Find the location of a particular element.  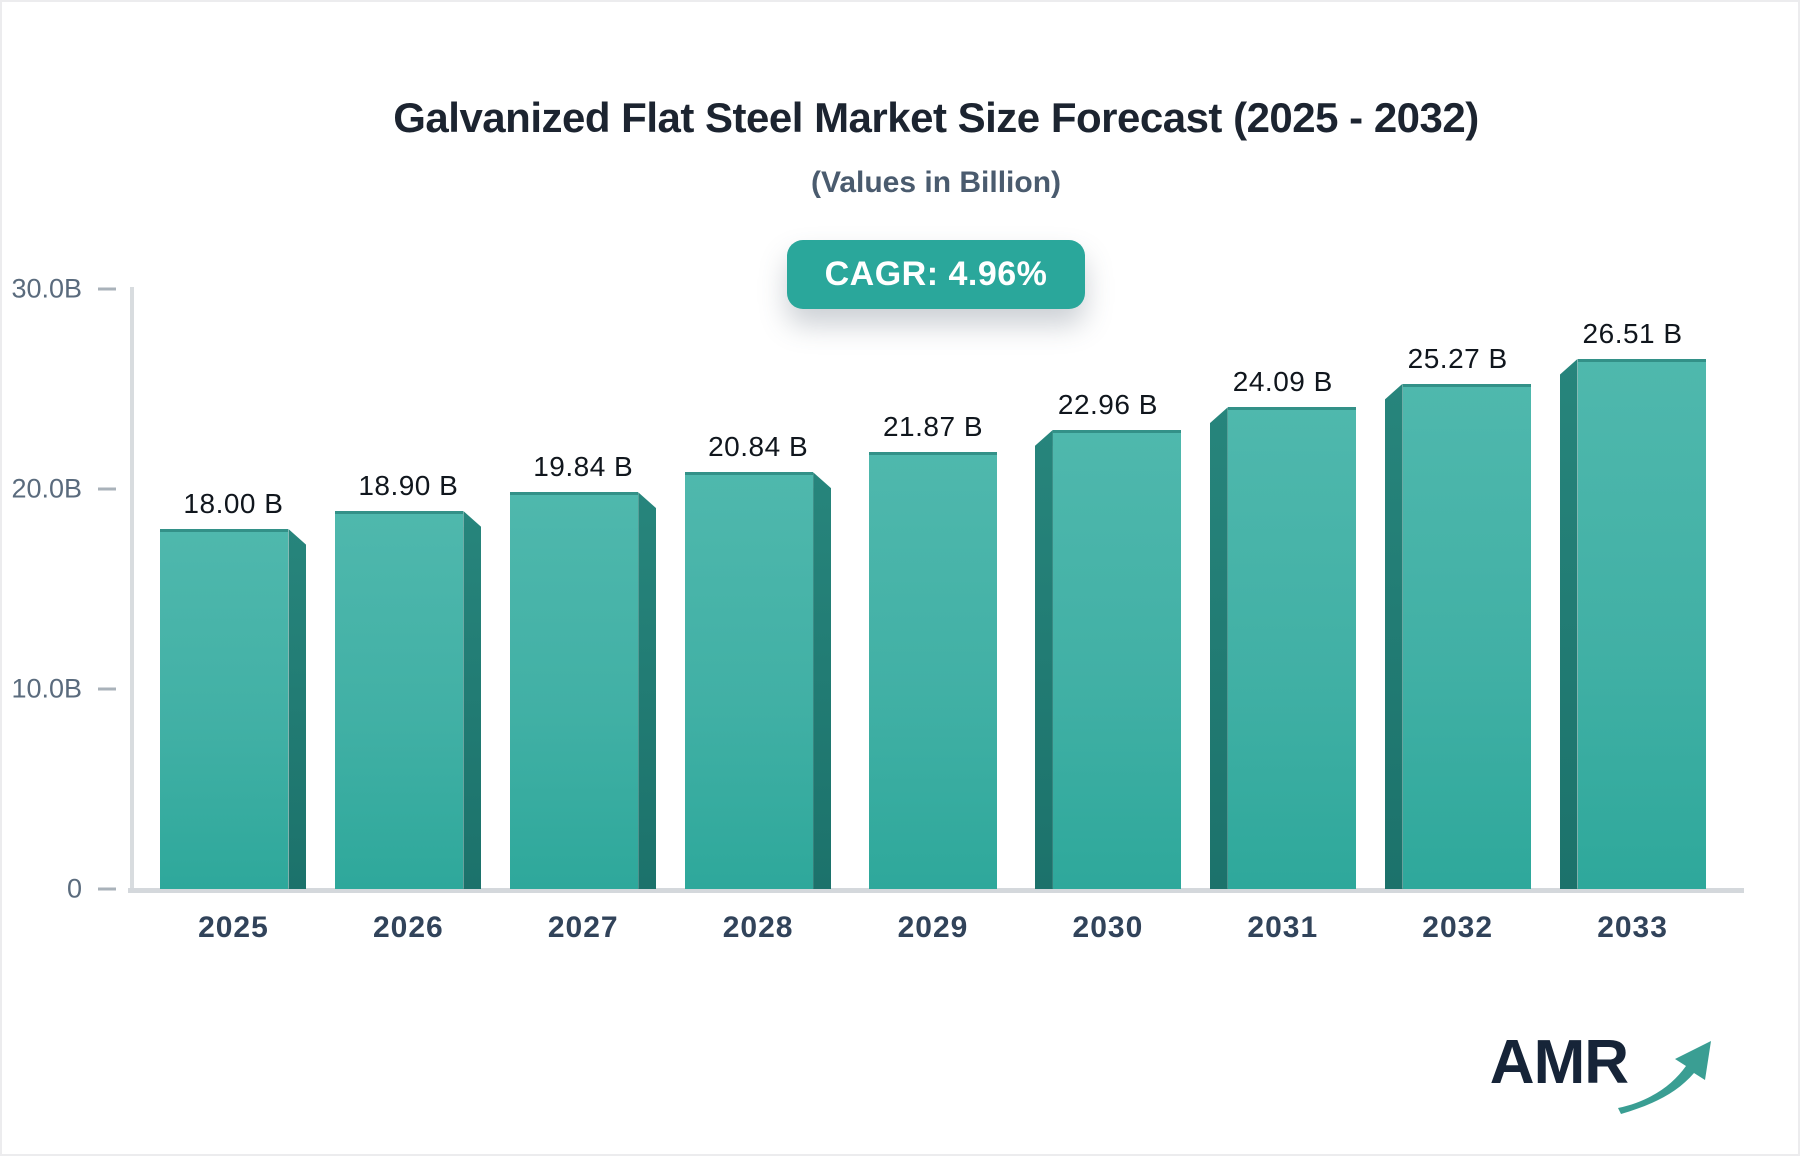

bar-group: 26.51 B is located at coordinates (1632, 603).